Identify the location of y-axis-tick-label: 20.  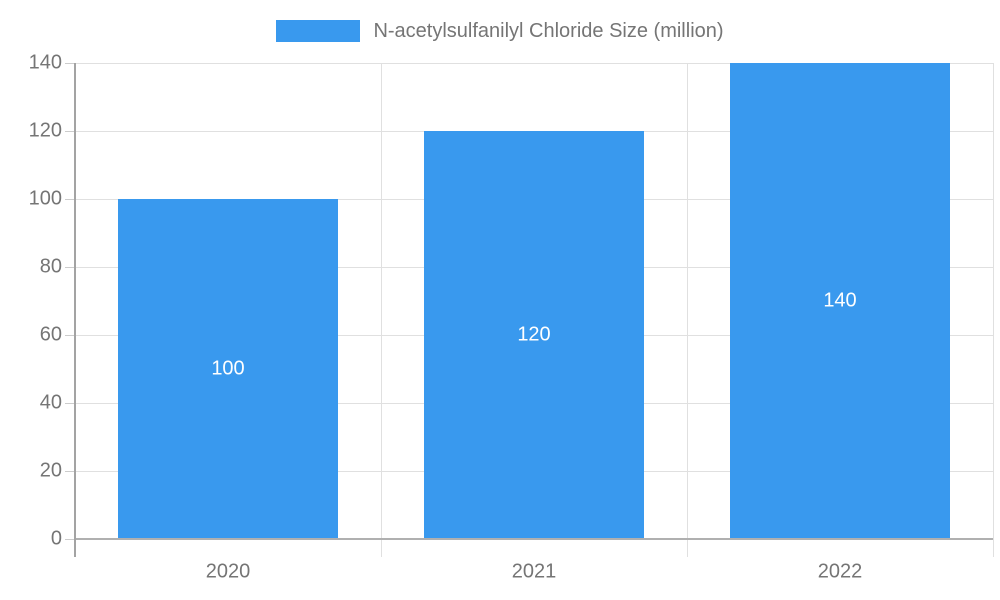
(50, 470).